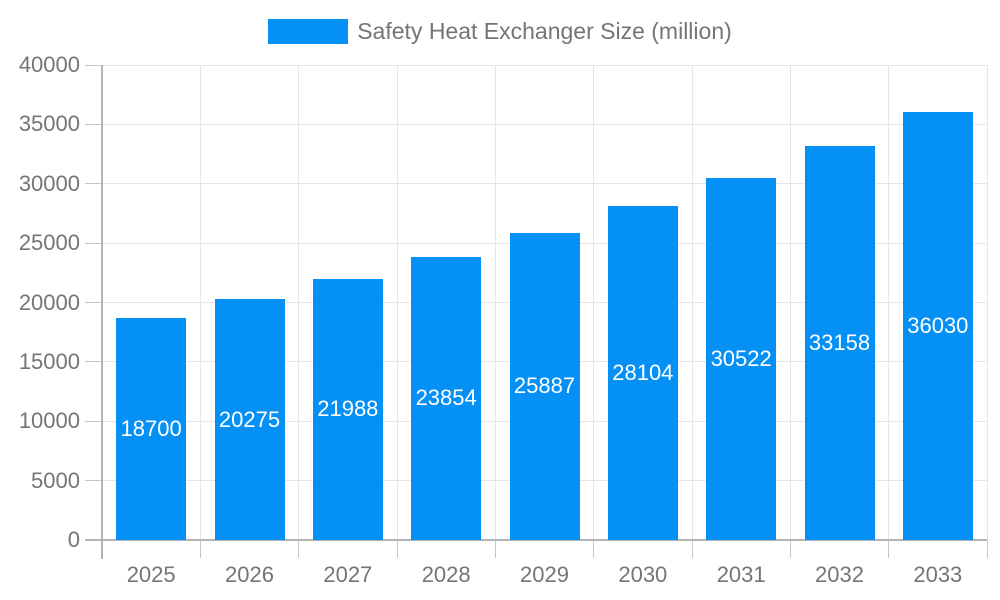  I want to click on bar: 33158, so click(839, 343).